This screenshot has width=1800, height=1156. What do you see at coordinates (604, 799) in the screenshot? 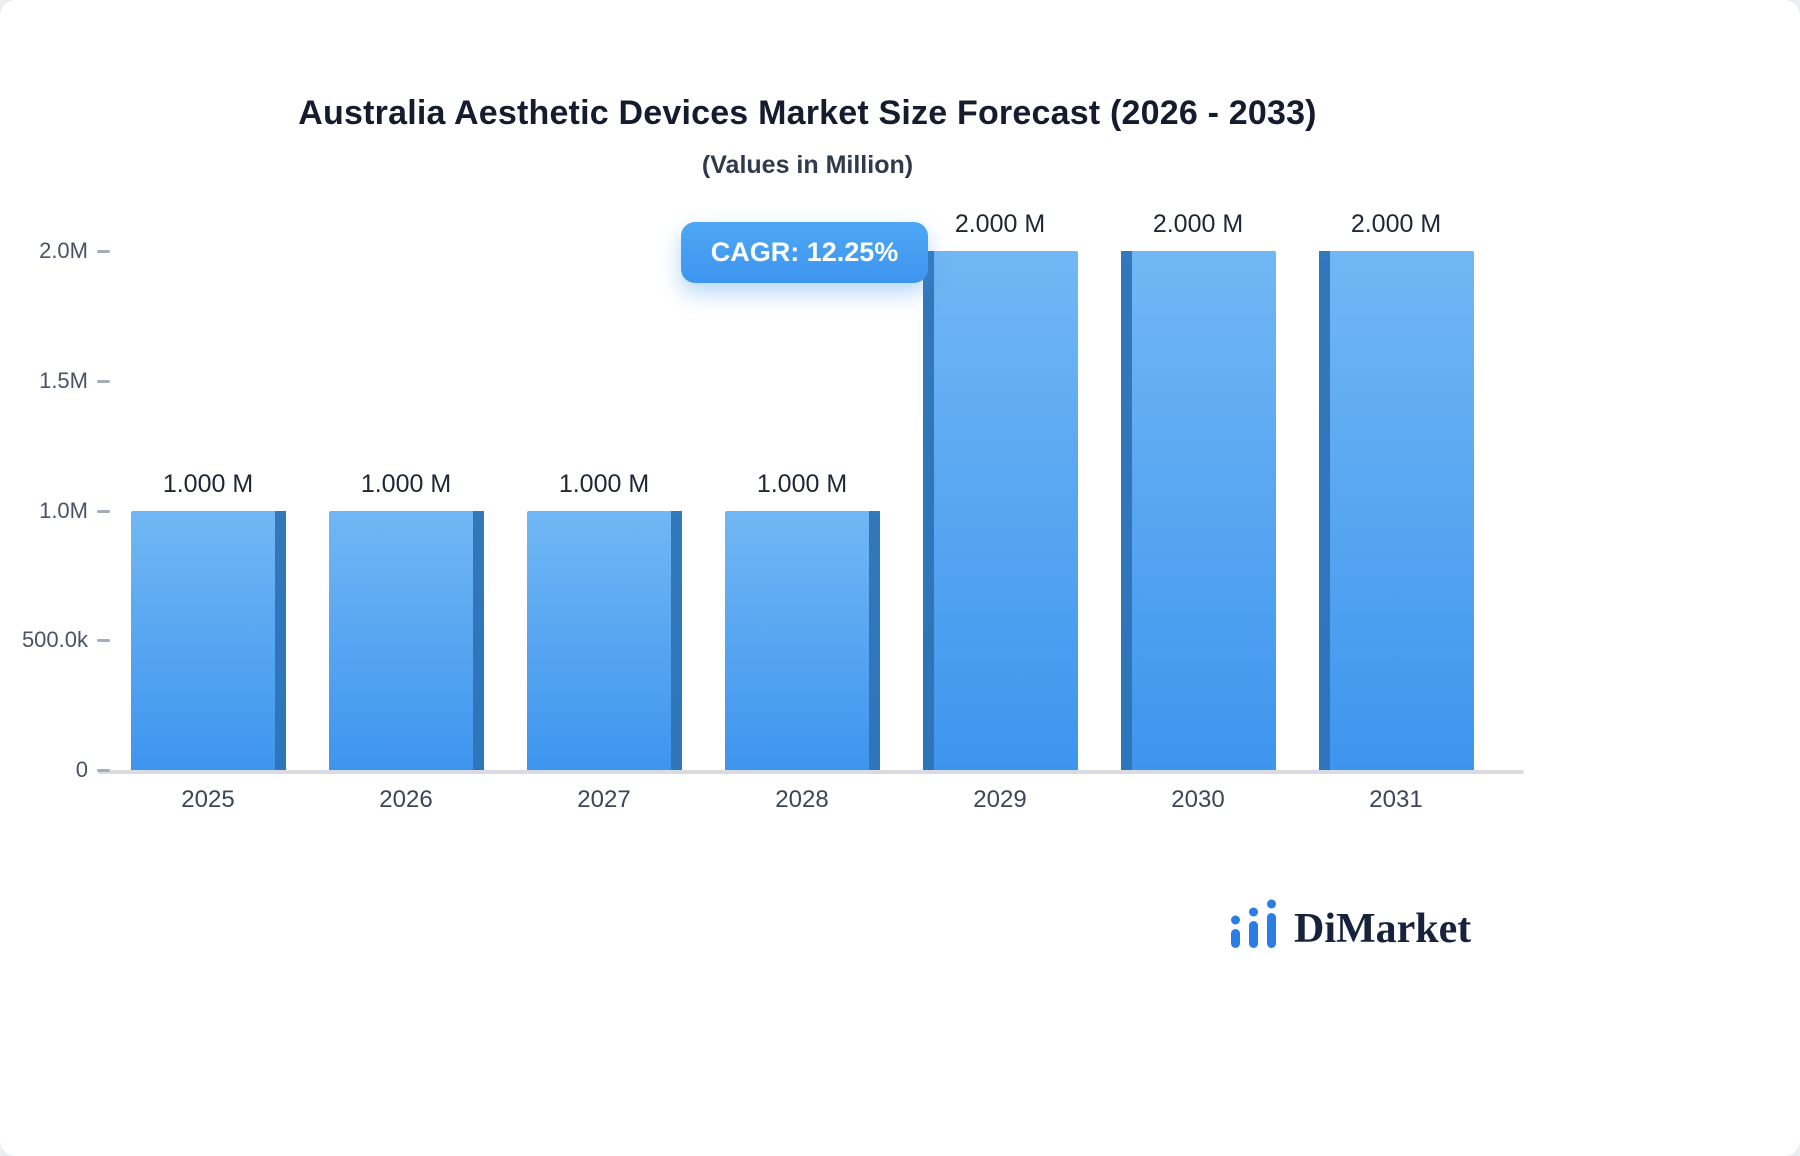
I see `x-axis-label: 2027` at bounding box center [604, 799].